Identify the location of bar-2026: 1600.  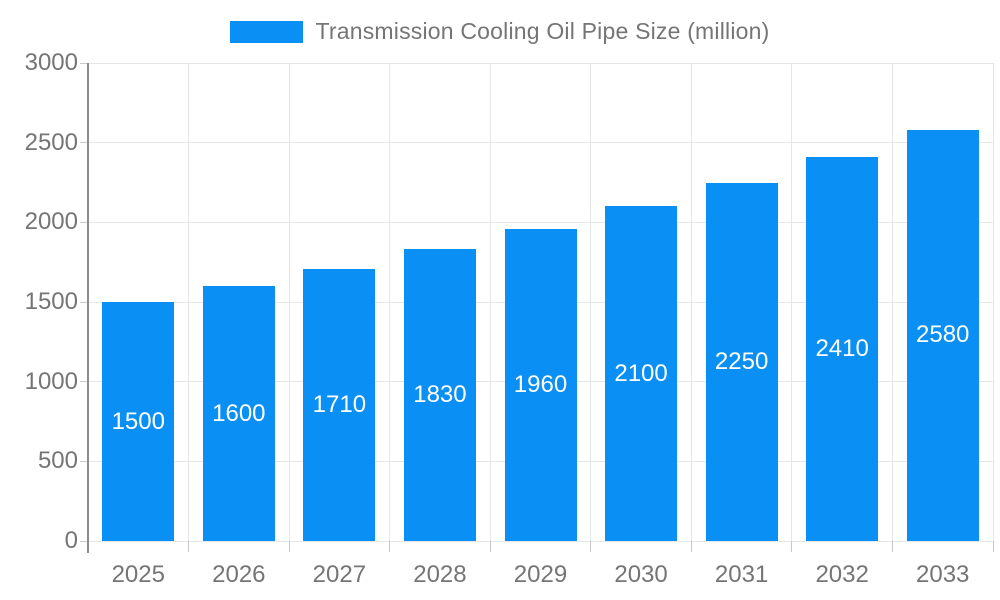
(238, 413).